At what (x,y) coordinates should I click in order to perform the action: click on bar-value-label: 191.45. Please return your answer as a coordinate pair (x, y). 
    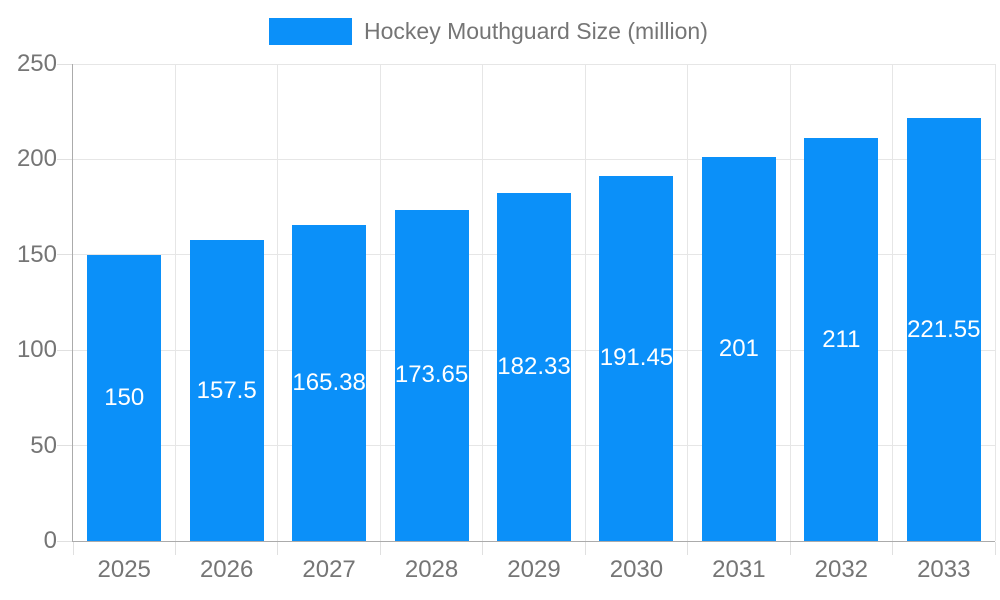
    Looking at the image, I should click on (636, 358).